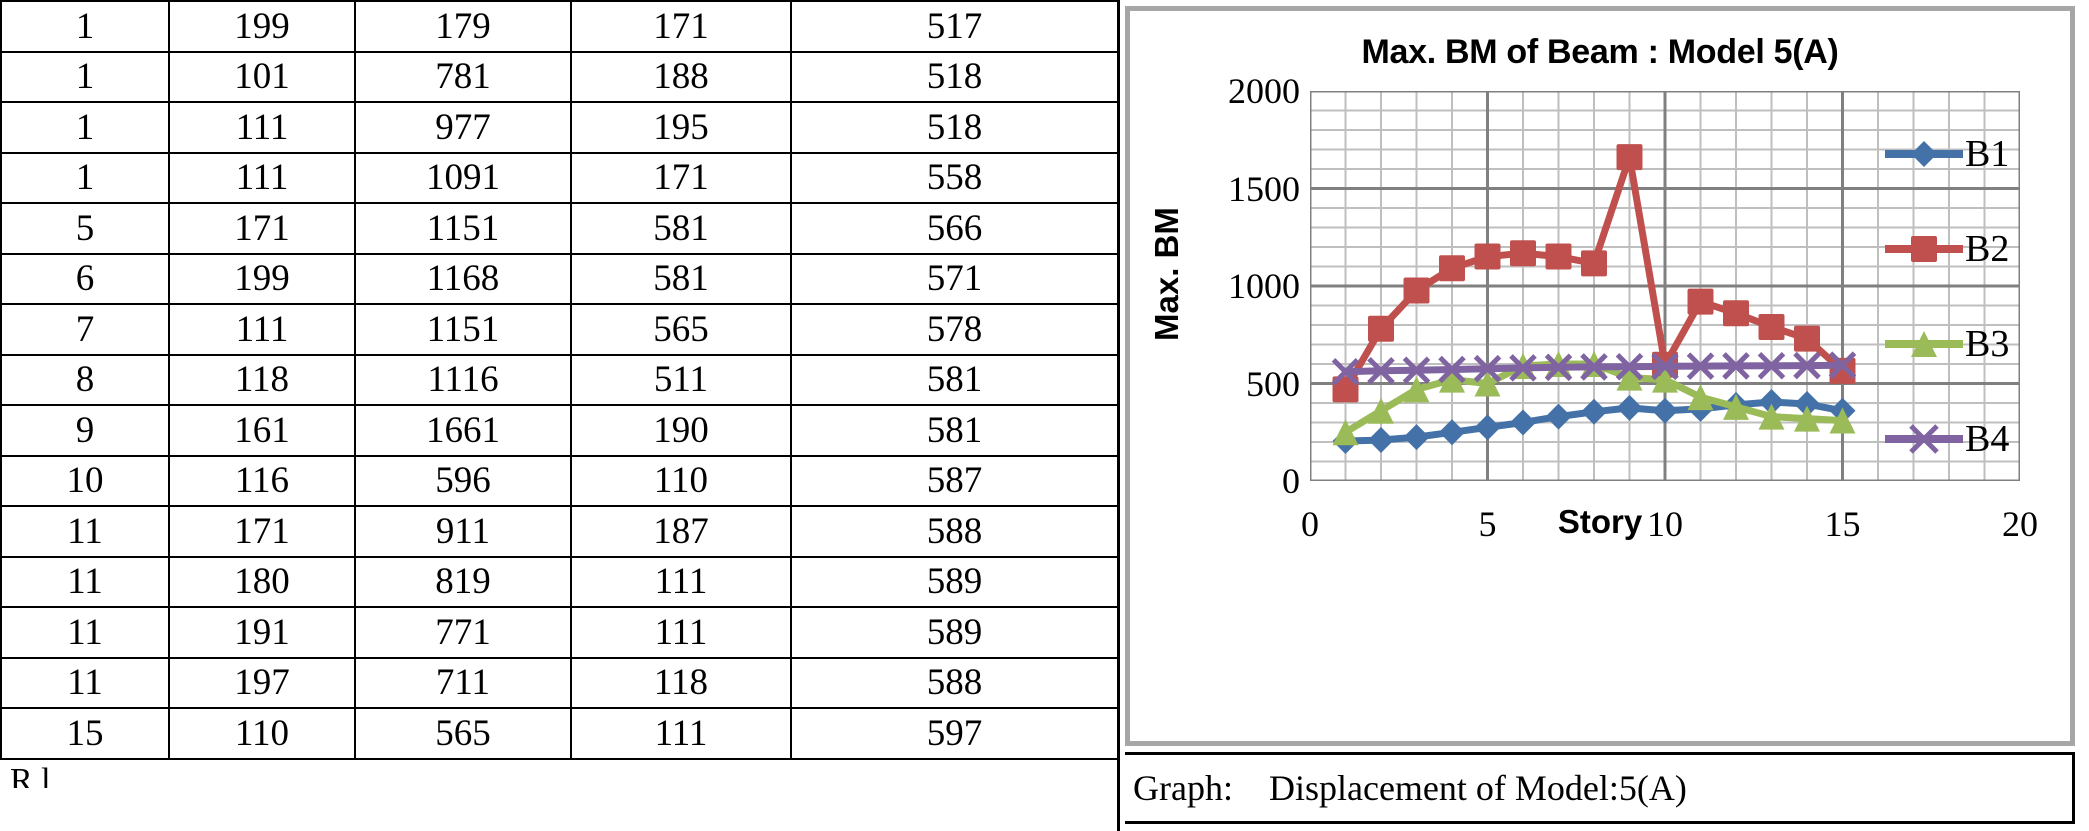 This screenshot has height=831, width=2089. I want to click on table-row: 11 171 911 187 588, so click(559, 531).